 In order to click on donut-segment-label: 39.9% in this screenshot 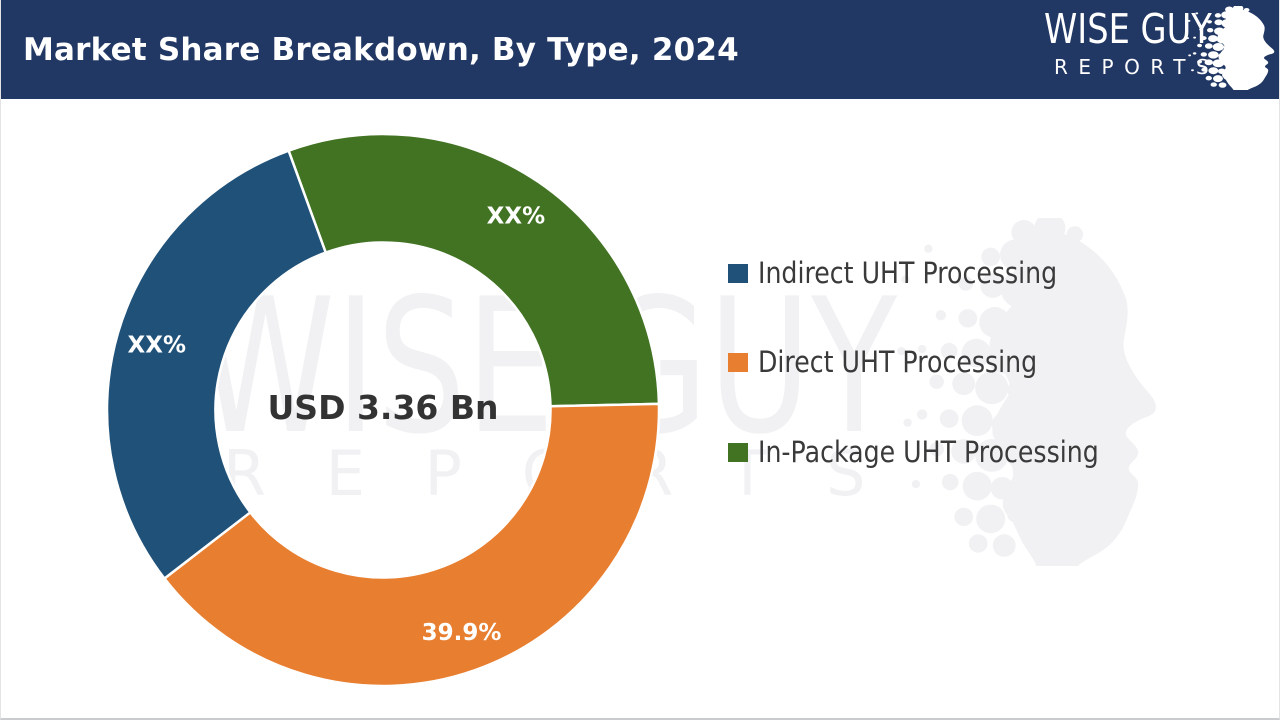, I will do `click(462, 633)`.